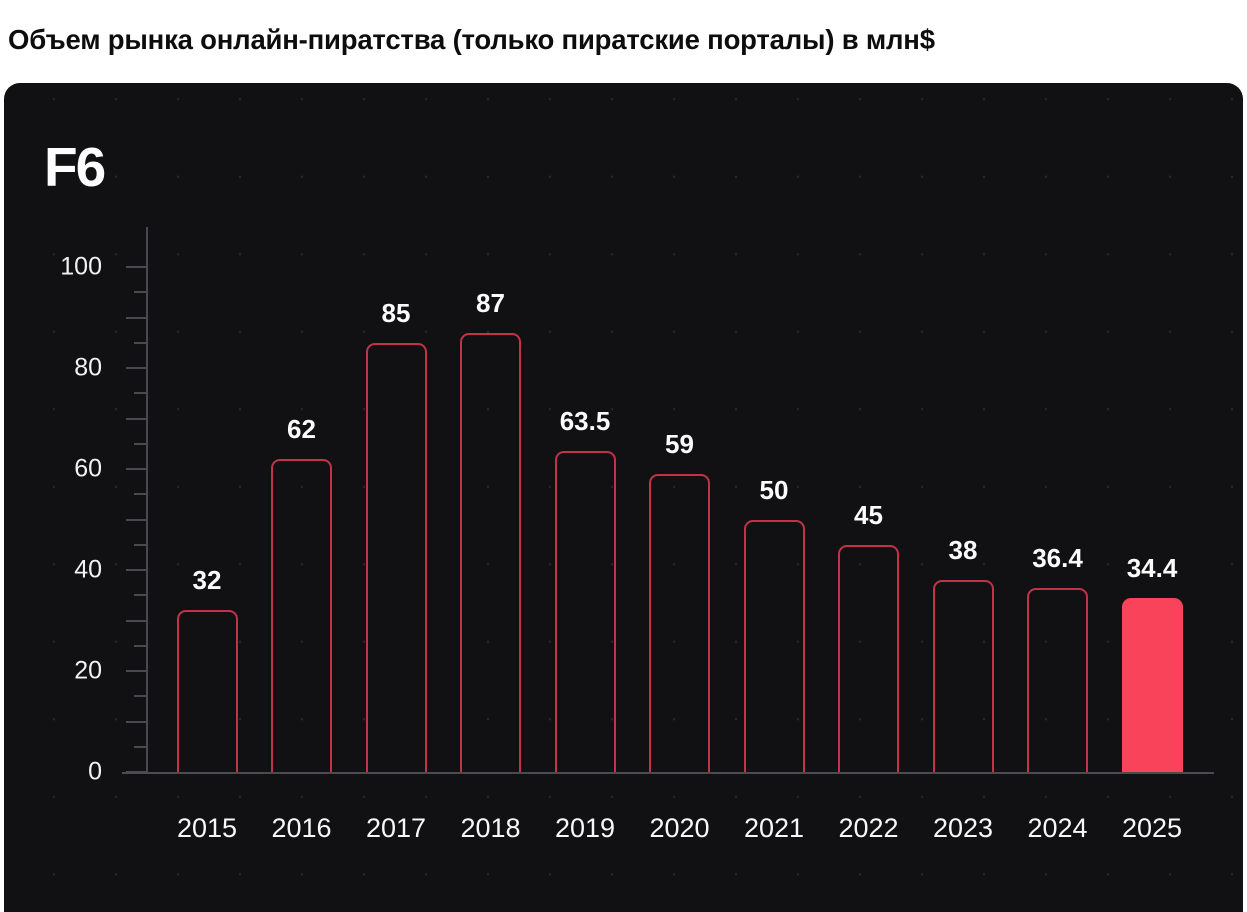  Describe the element at coordinates (1057, 680) in the screenshot. I see `bar-2024` at that location.